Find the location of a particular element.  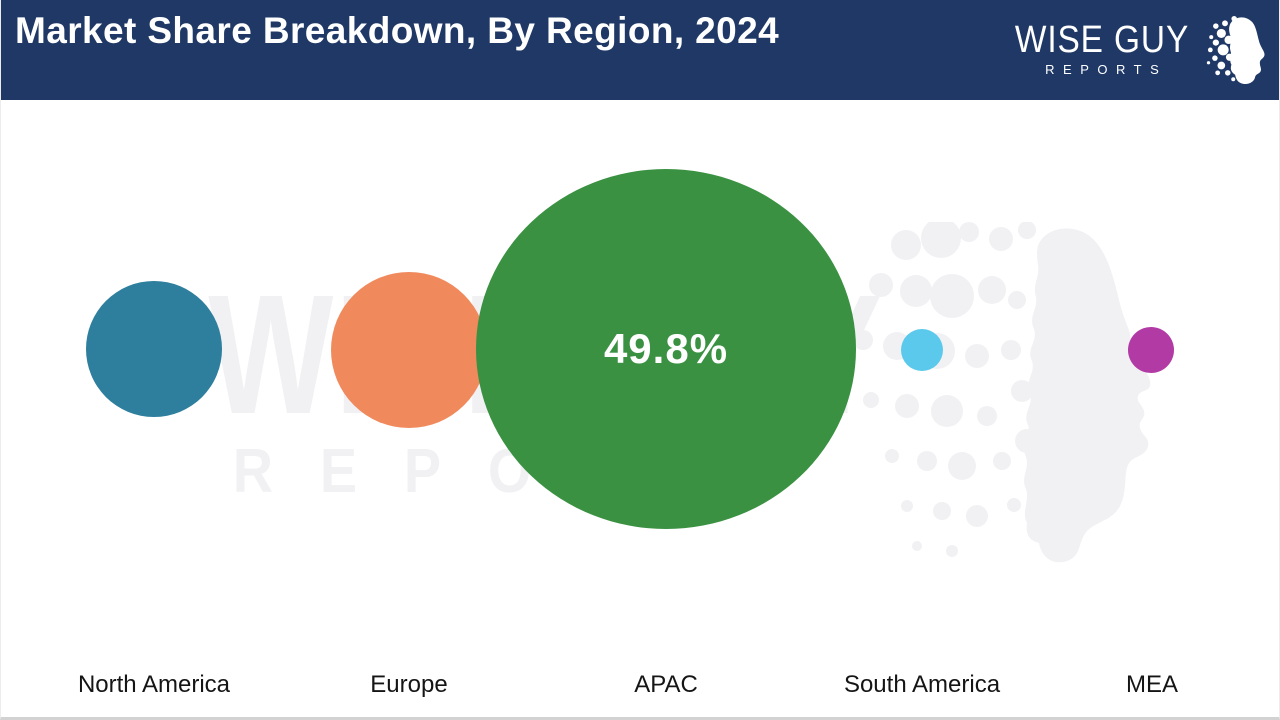

category-label-apac: APAC is located at coordinates (666, 684).